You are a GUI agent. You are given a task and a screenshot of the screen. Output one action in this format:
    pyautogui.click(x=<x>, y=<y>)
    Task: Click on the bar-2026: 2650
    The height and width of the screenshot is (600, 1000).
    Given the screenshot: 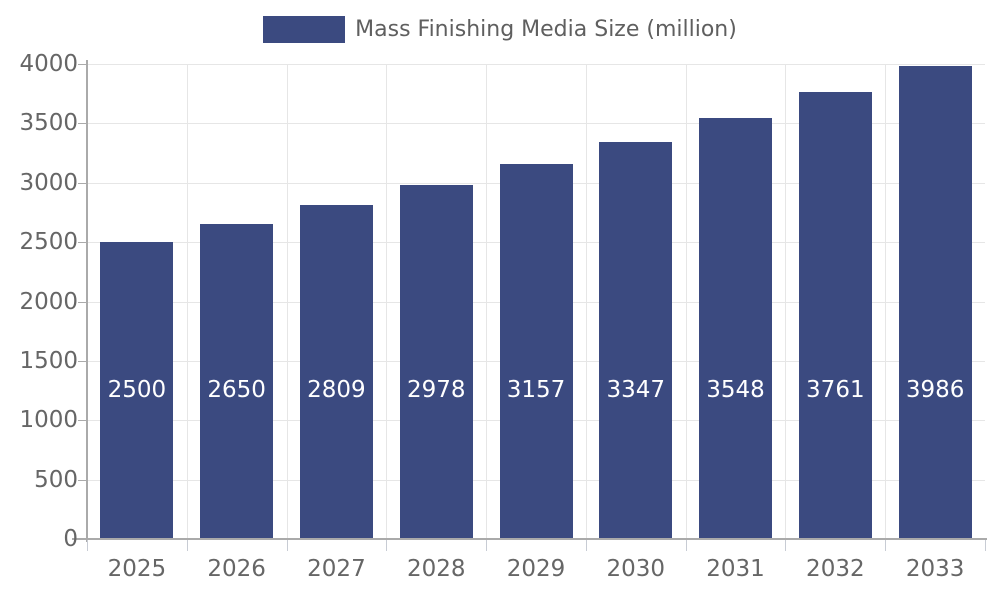 What is the action you would take?
    pyautogui.click(x=237, y=381)
    